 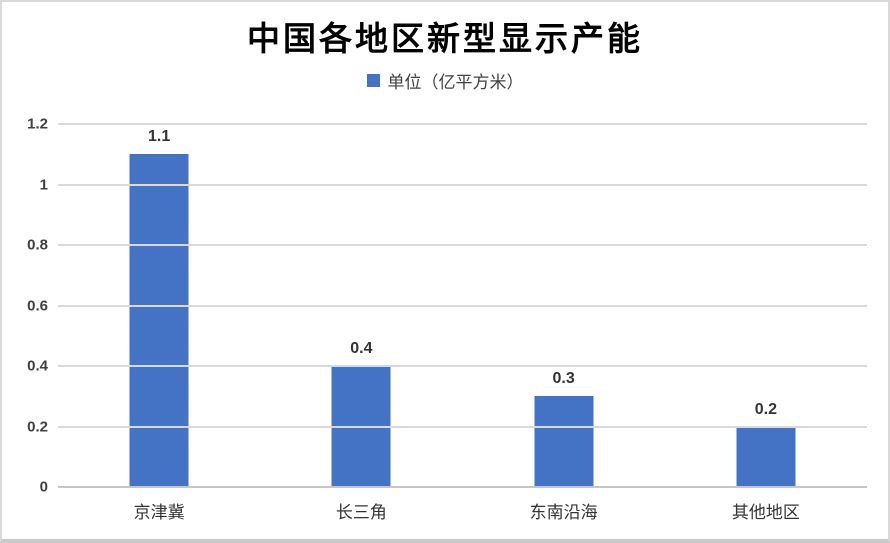 I want to click on y-tick-label: 1, so click(x=43, y=184).